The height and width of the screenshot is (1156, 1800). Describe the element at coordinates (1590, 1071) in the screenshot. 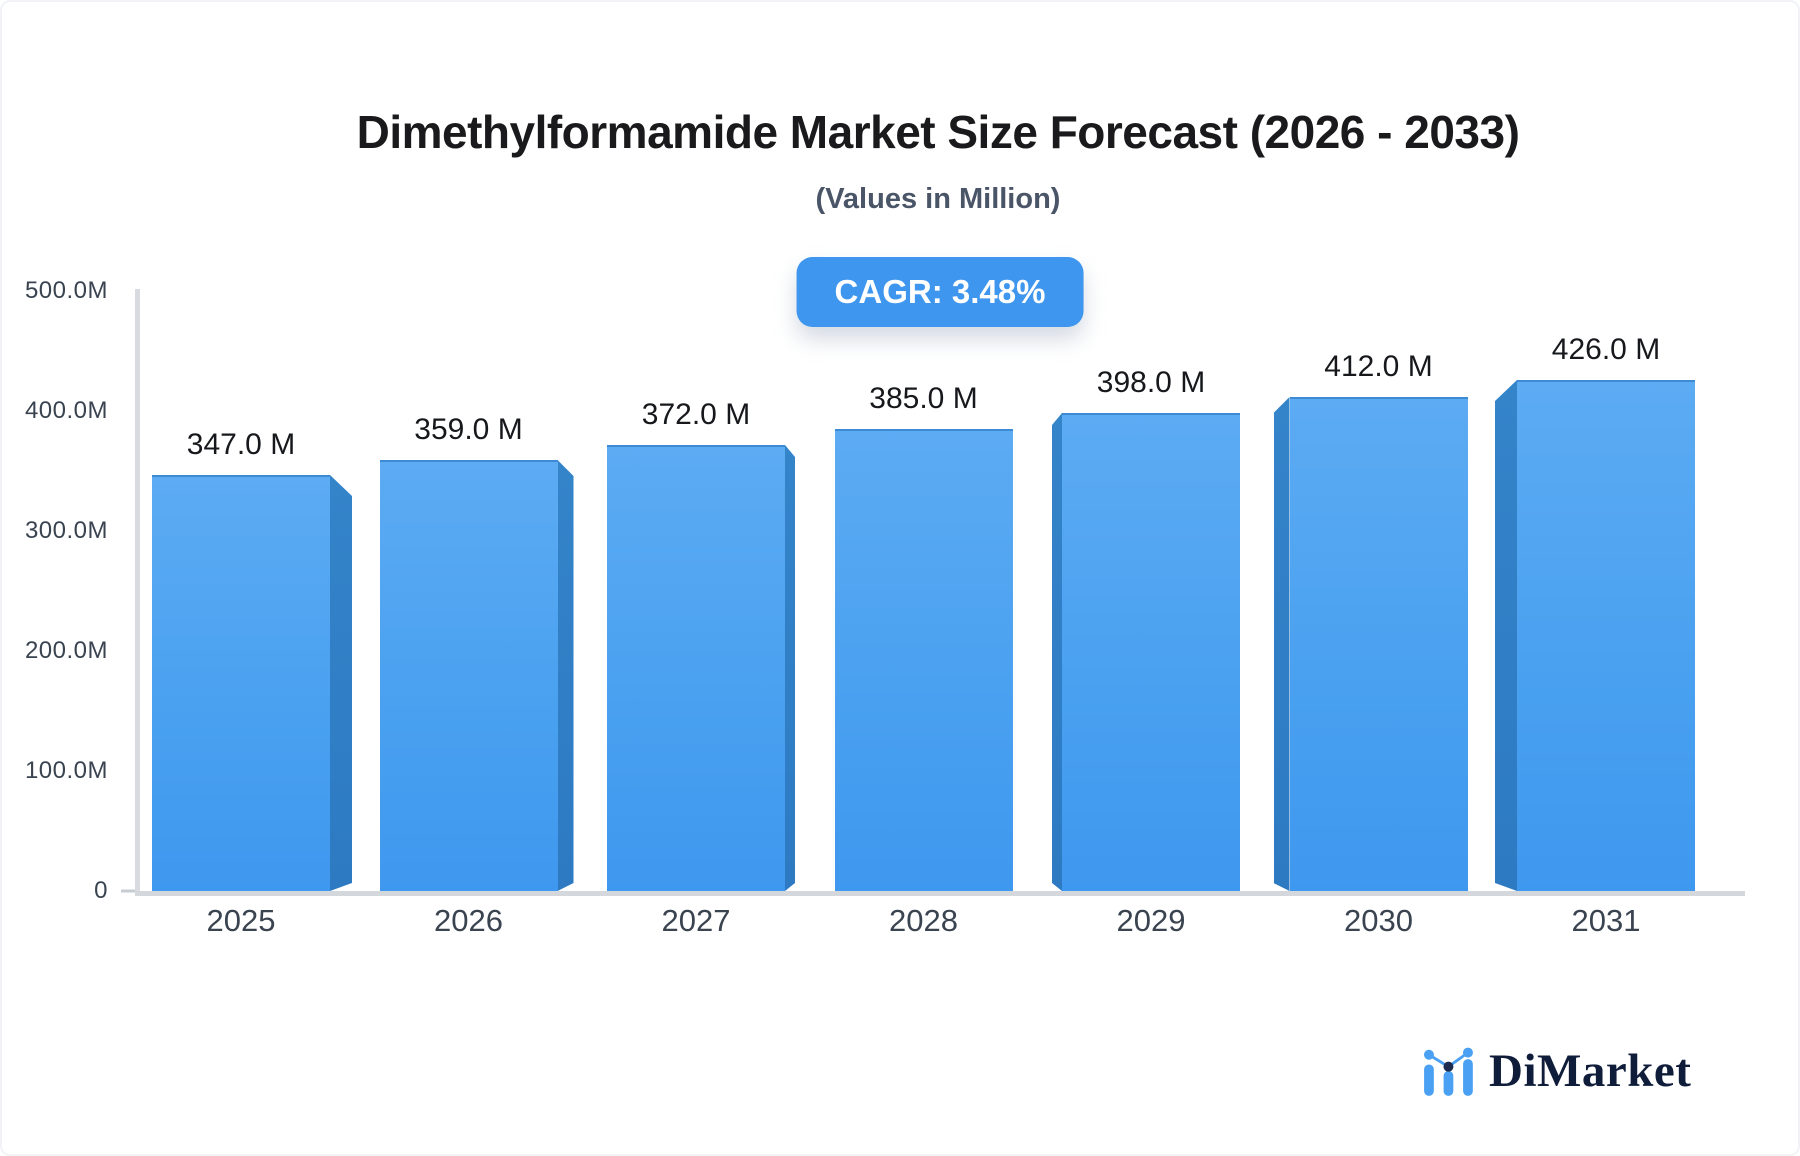

I see `brand-logo-text: DiMarket` at that location.